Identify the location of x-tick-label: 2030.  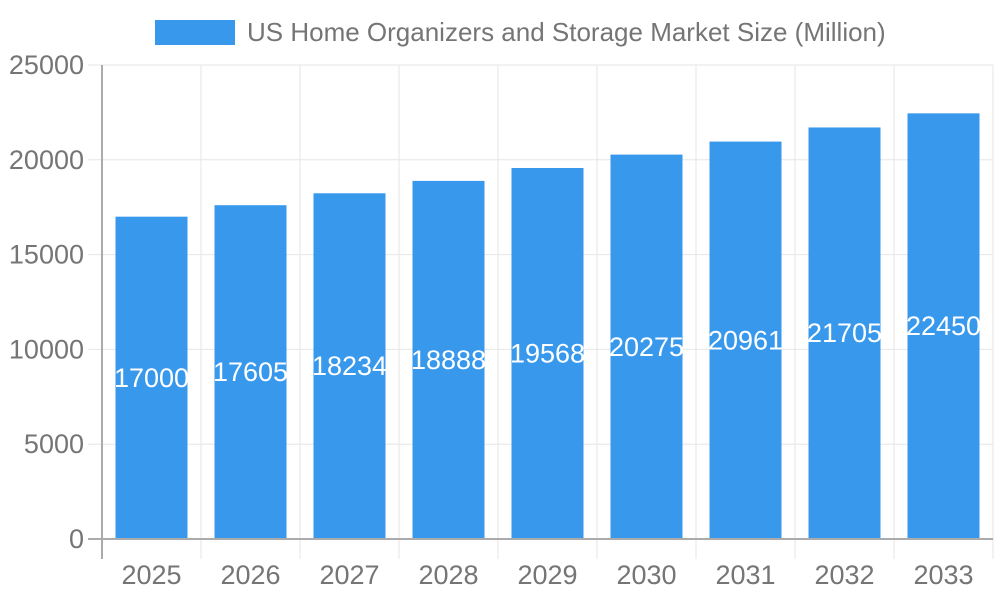
(646, 575).